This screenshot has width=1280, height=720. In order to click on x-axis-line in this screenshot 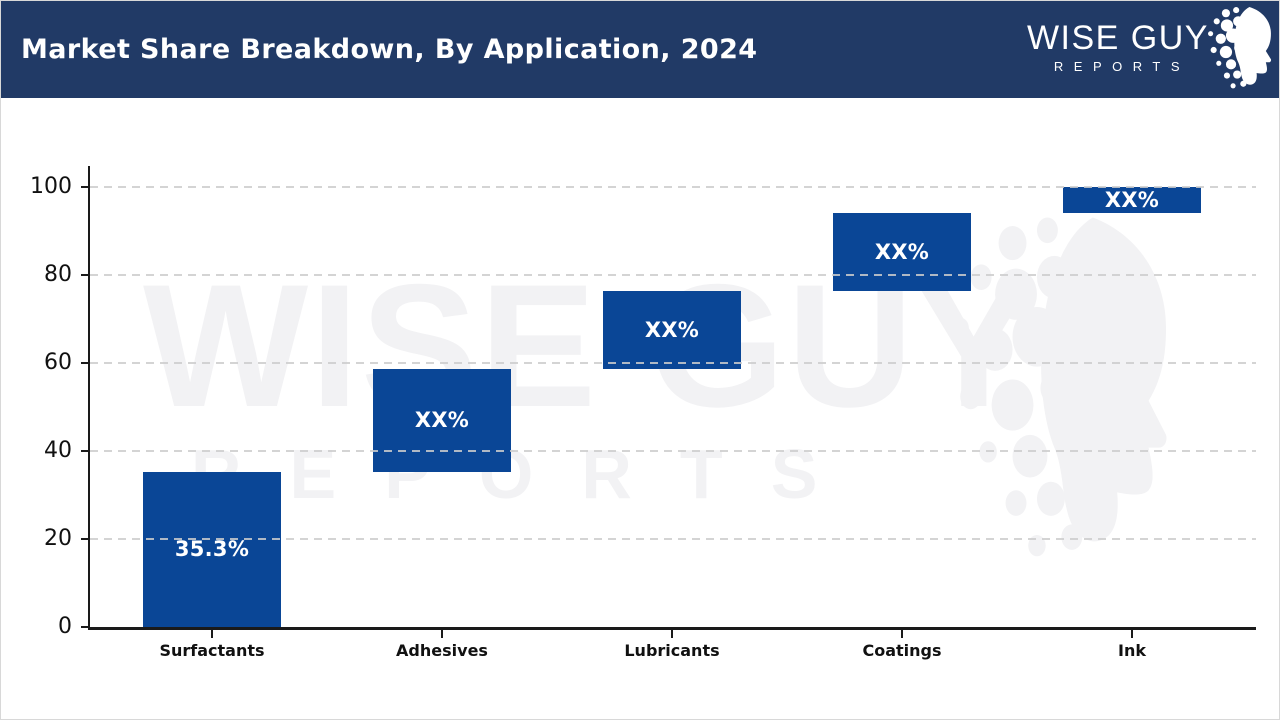, I will do `click(672, 628)`.